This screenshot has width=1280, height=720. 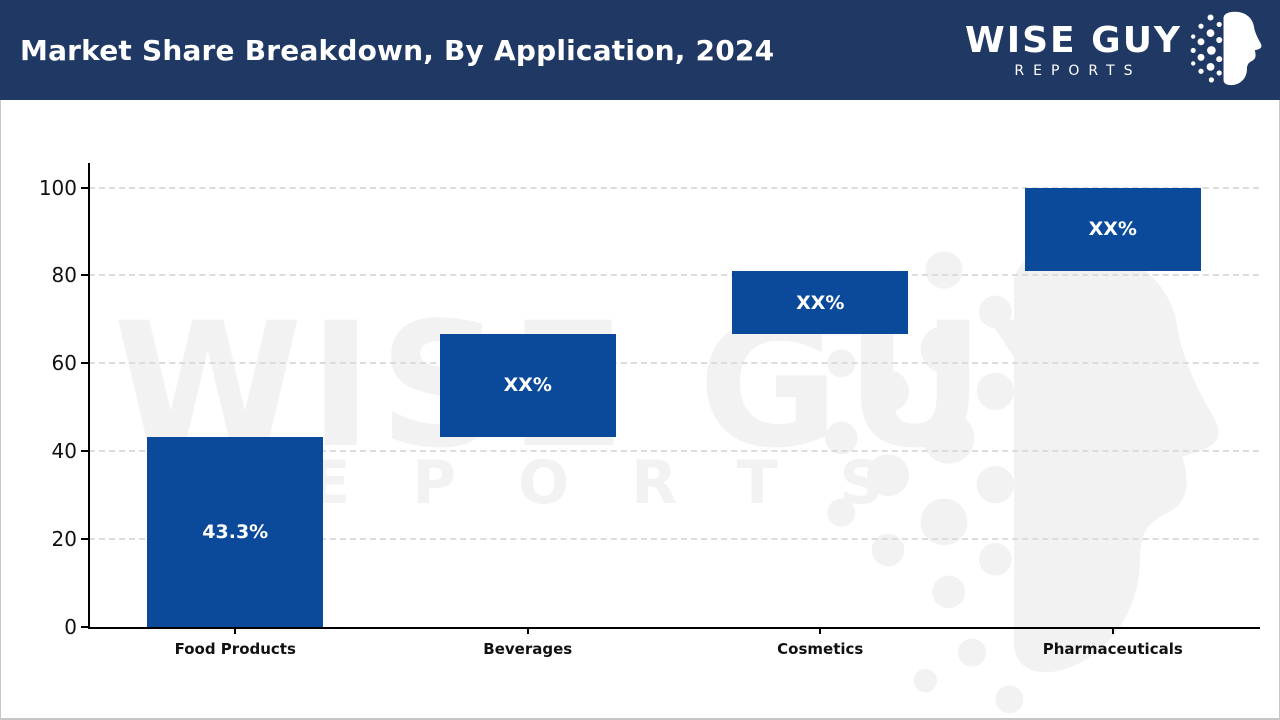 I want to click on bar-cosmetics: XX%, so click(x=820, y=303).